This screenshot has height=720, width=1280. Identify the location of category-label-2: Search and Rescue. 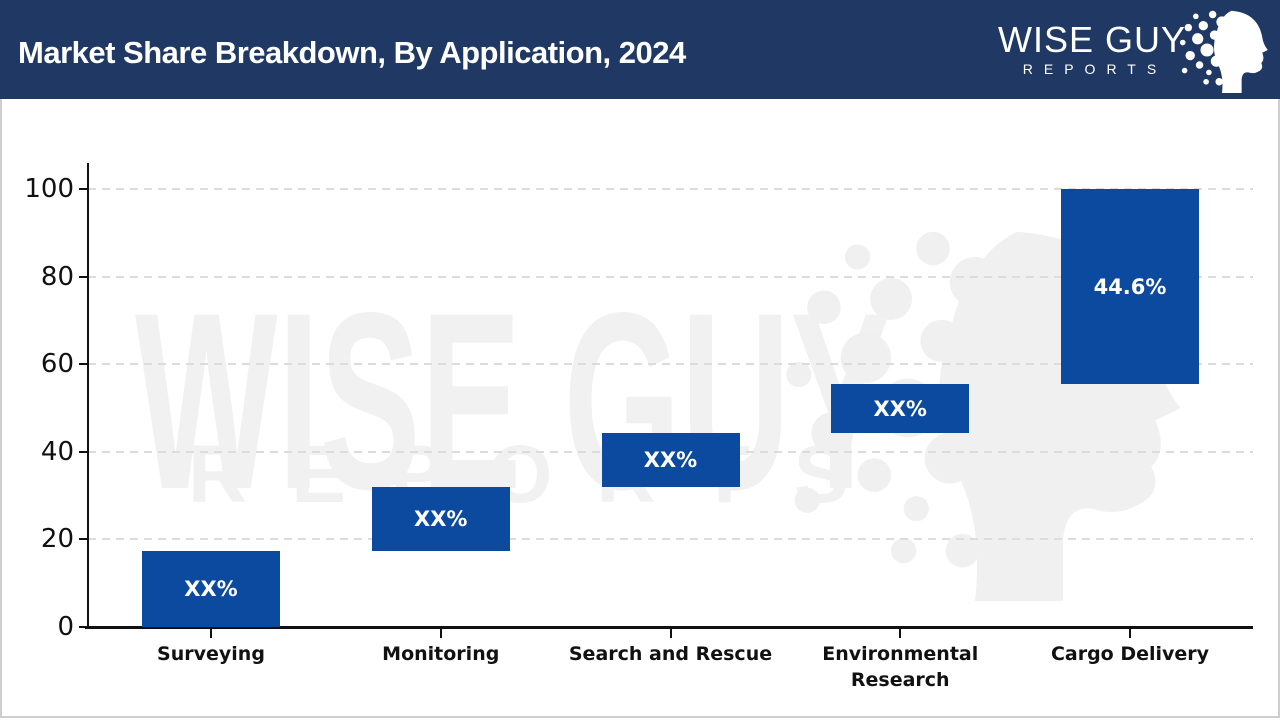
(671, 654).